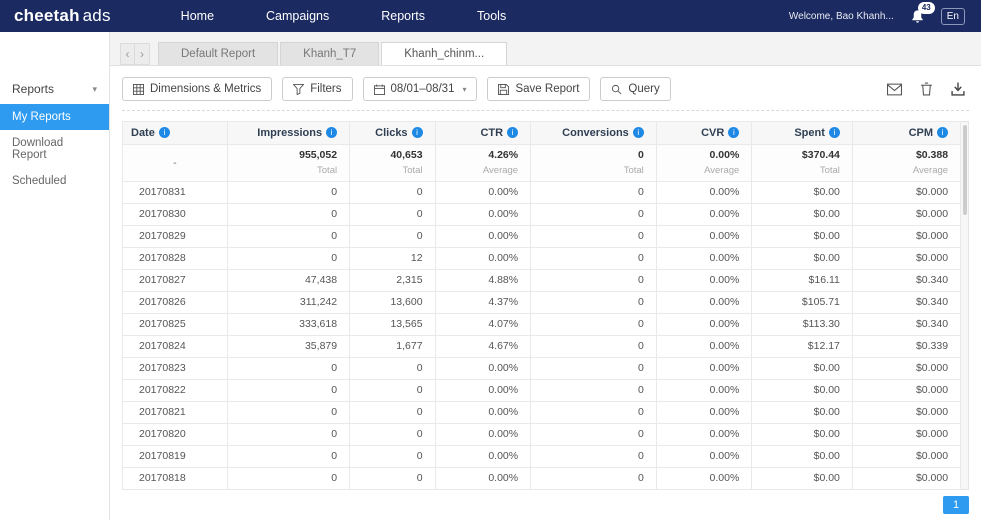 Image resolution: width=981 pixels, height=520 pixels. What do you see at coordinates (175, 412) in the screenshot?
I see `date-cell: 20170821` at bounding box center [175, 412].